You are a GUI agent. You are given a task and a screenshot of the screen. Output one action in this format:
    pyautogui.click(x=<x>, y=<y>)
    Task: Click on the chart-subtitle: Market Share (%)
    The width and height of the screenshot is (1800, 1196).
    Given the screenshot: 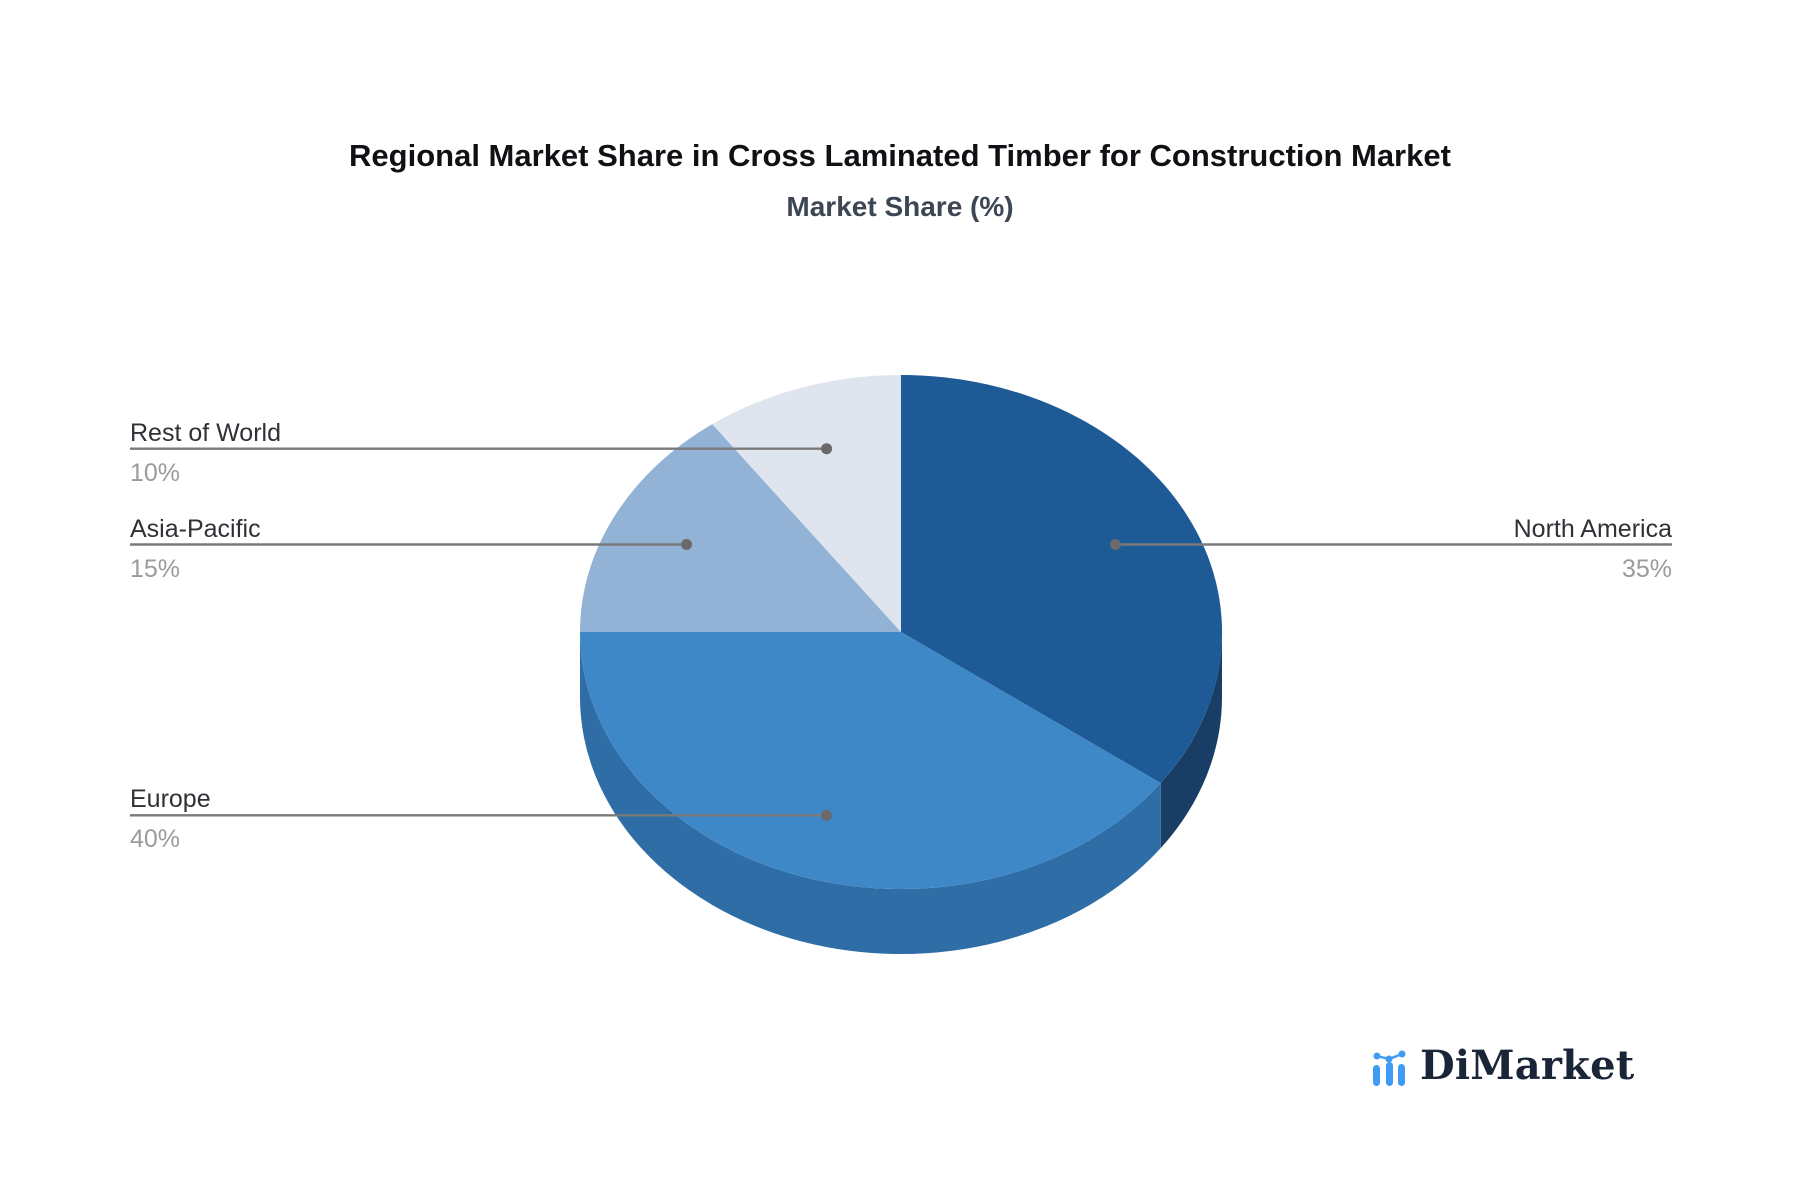 What is the action you would take?
    pyautogui.click(x=900, y=206)
    